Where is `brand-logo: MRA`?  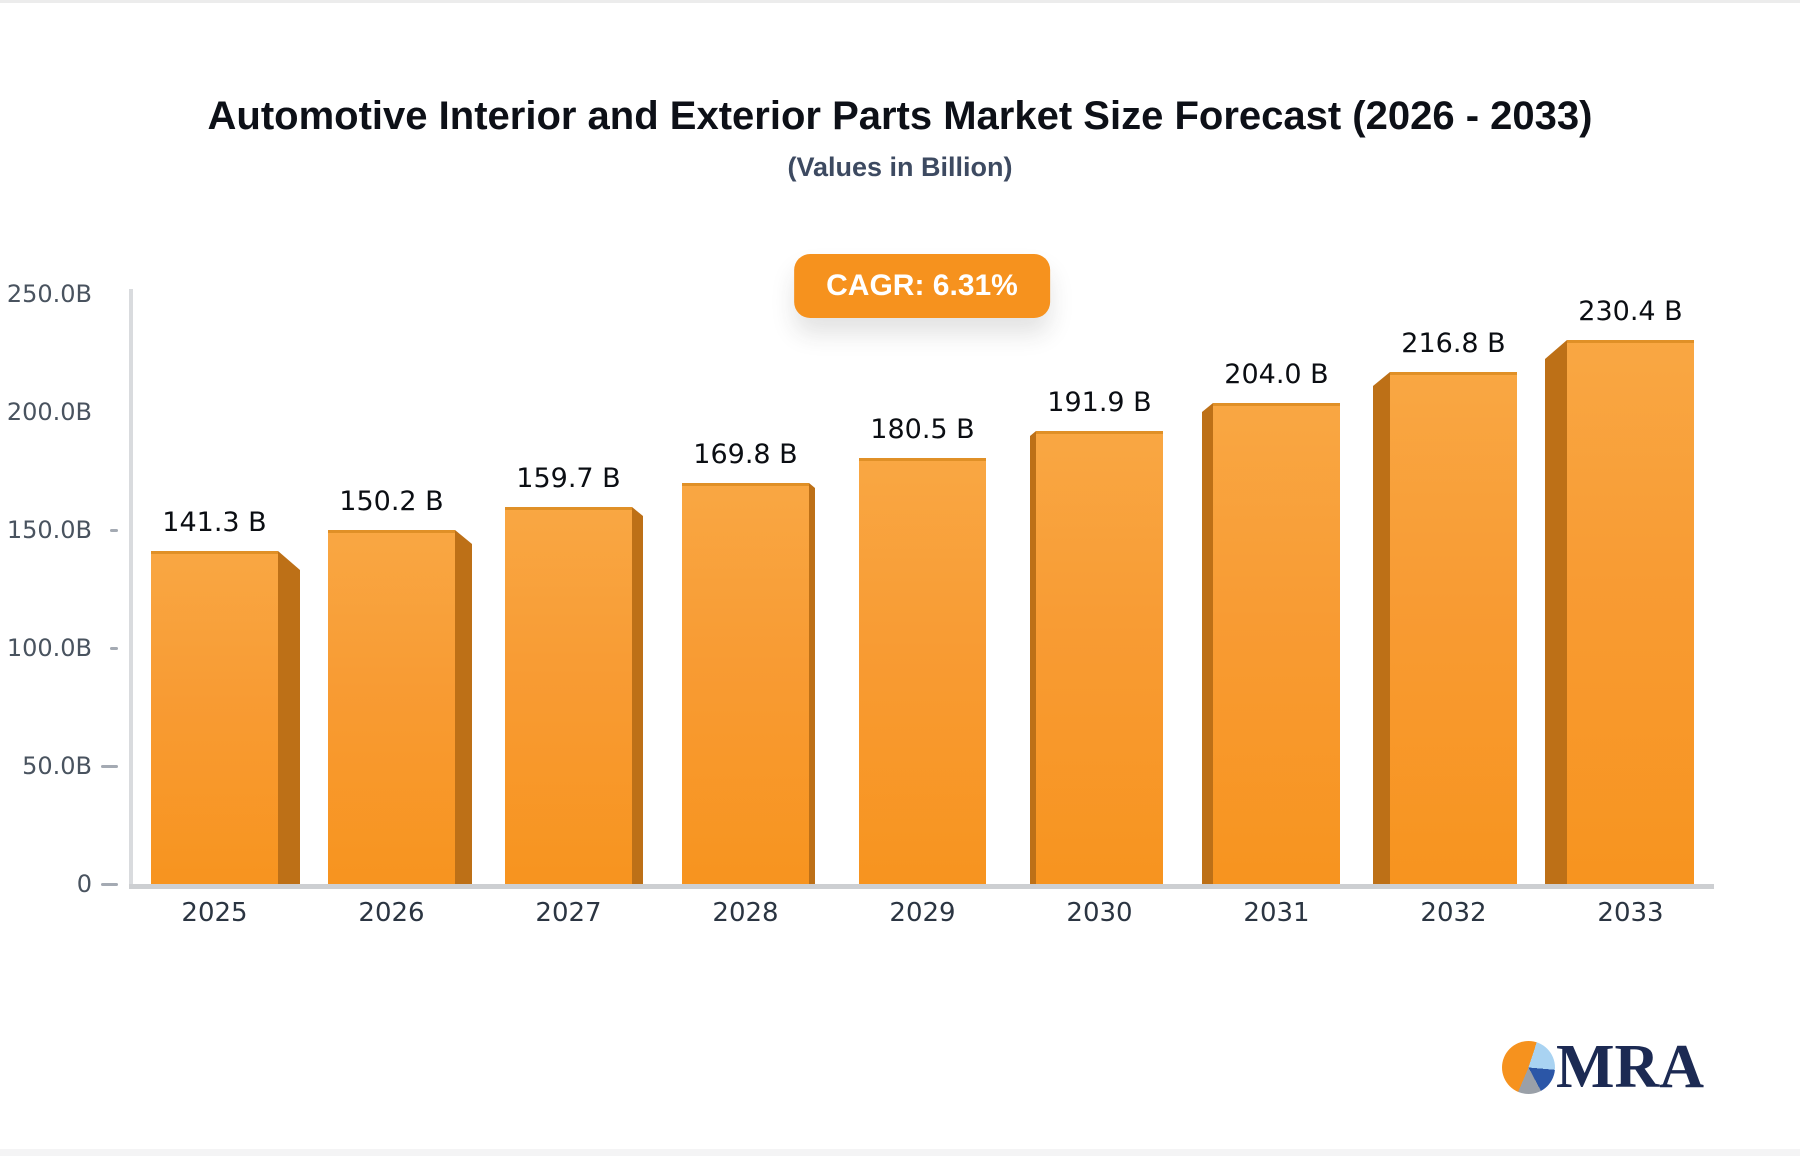 brand-logo: MRA is located at coordinates (1603, 1067).